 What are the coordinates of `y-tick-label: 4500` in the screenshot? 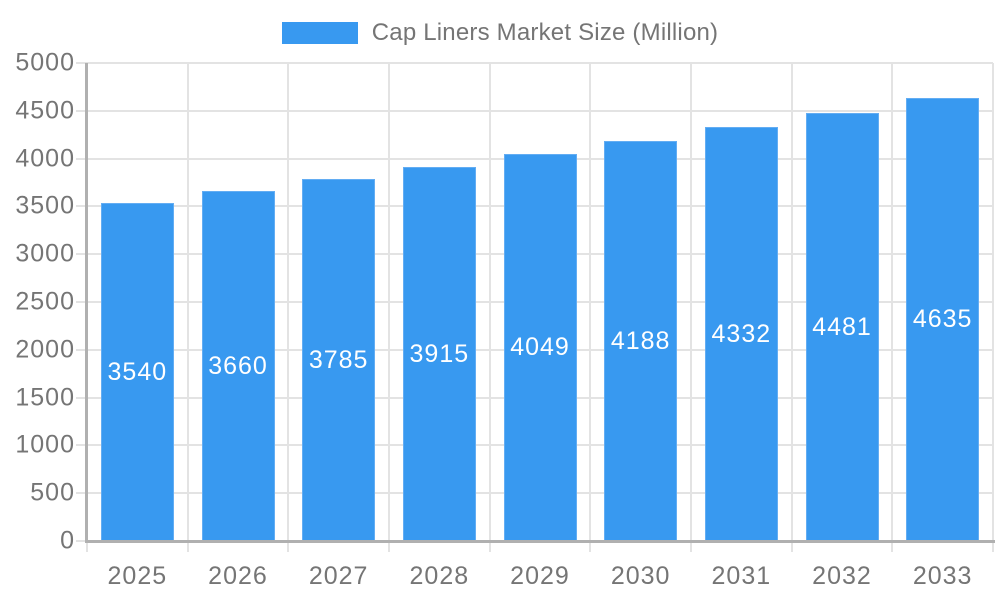 It's located at (45, 110).